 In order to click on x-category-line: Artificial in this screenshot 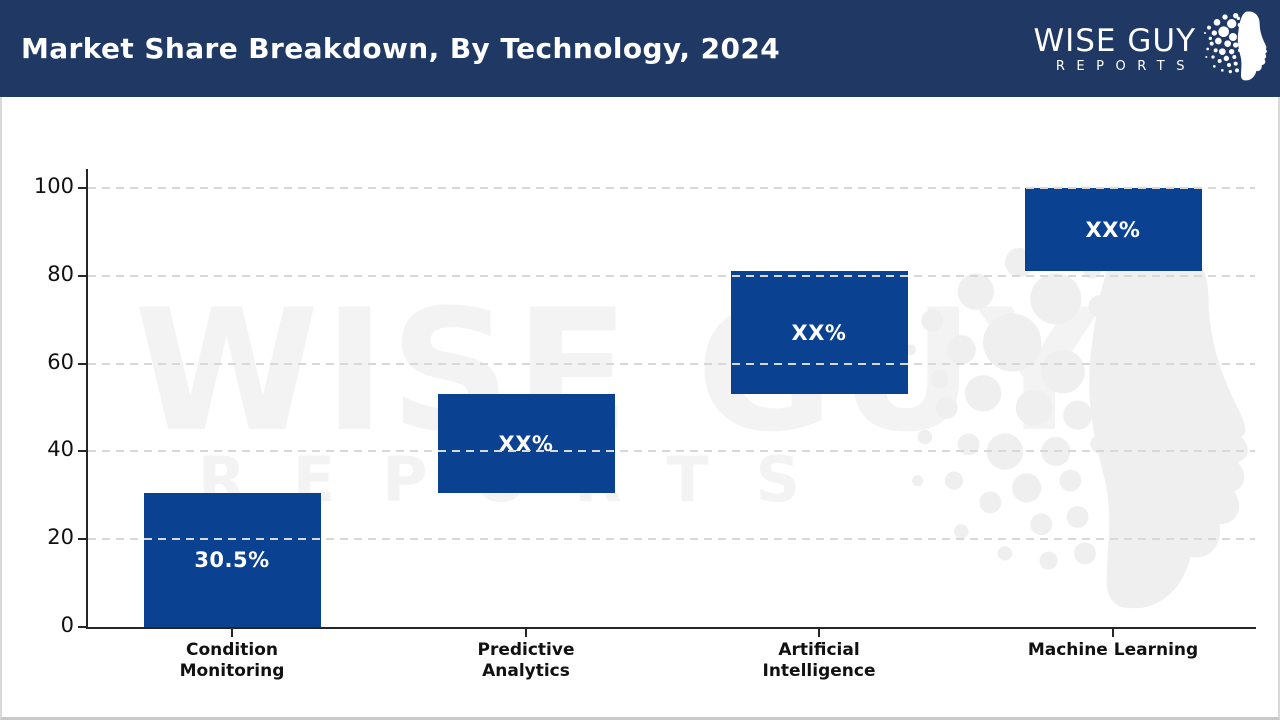, I will do `click(819, 650)`.